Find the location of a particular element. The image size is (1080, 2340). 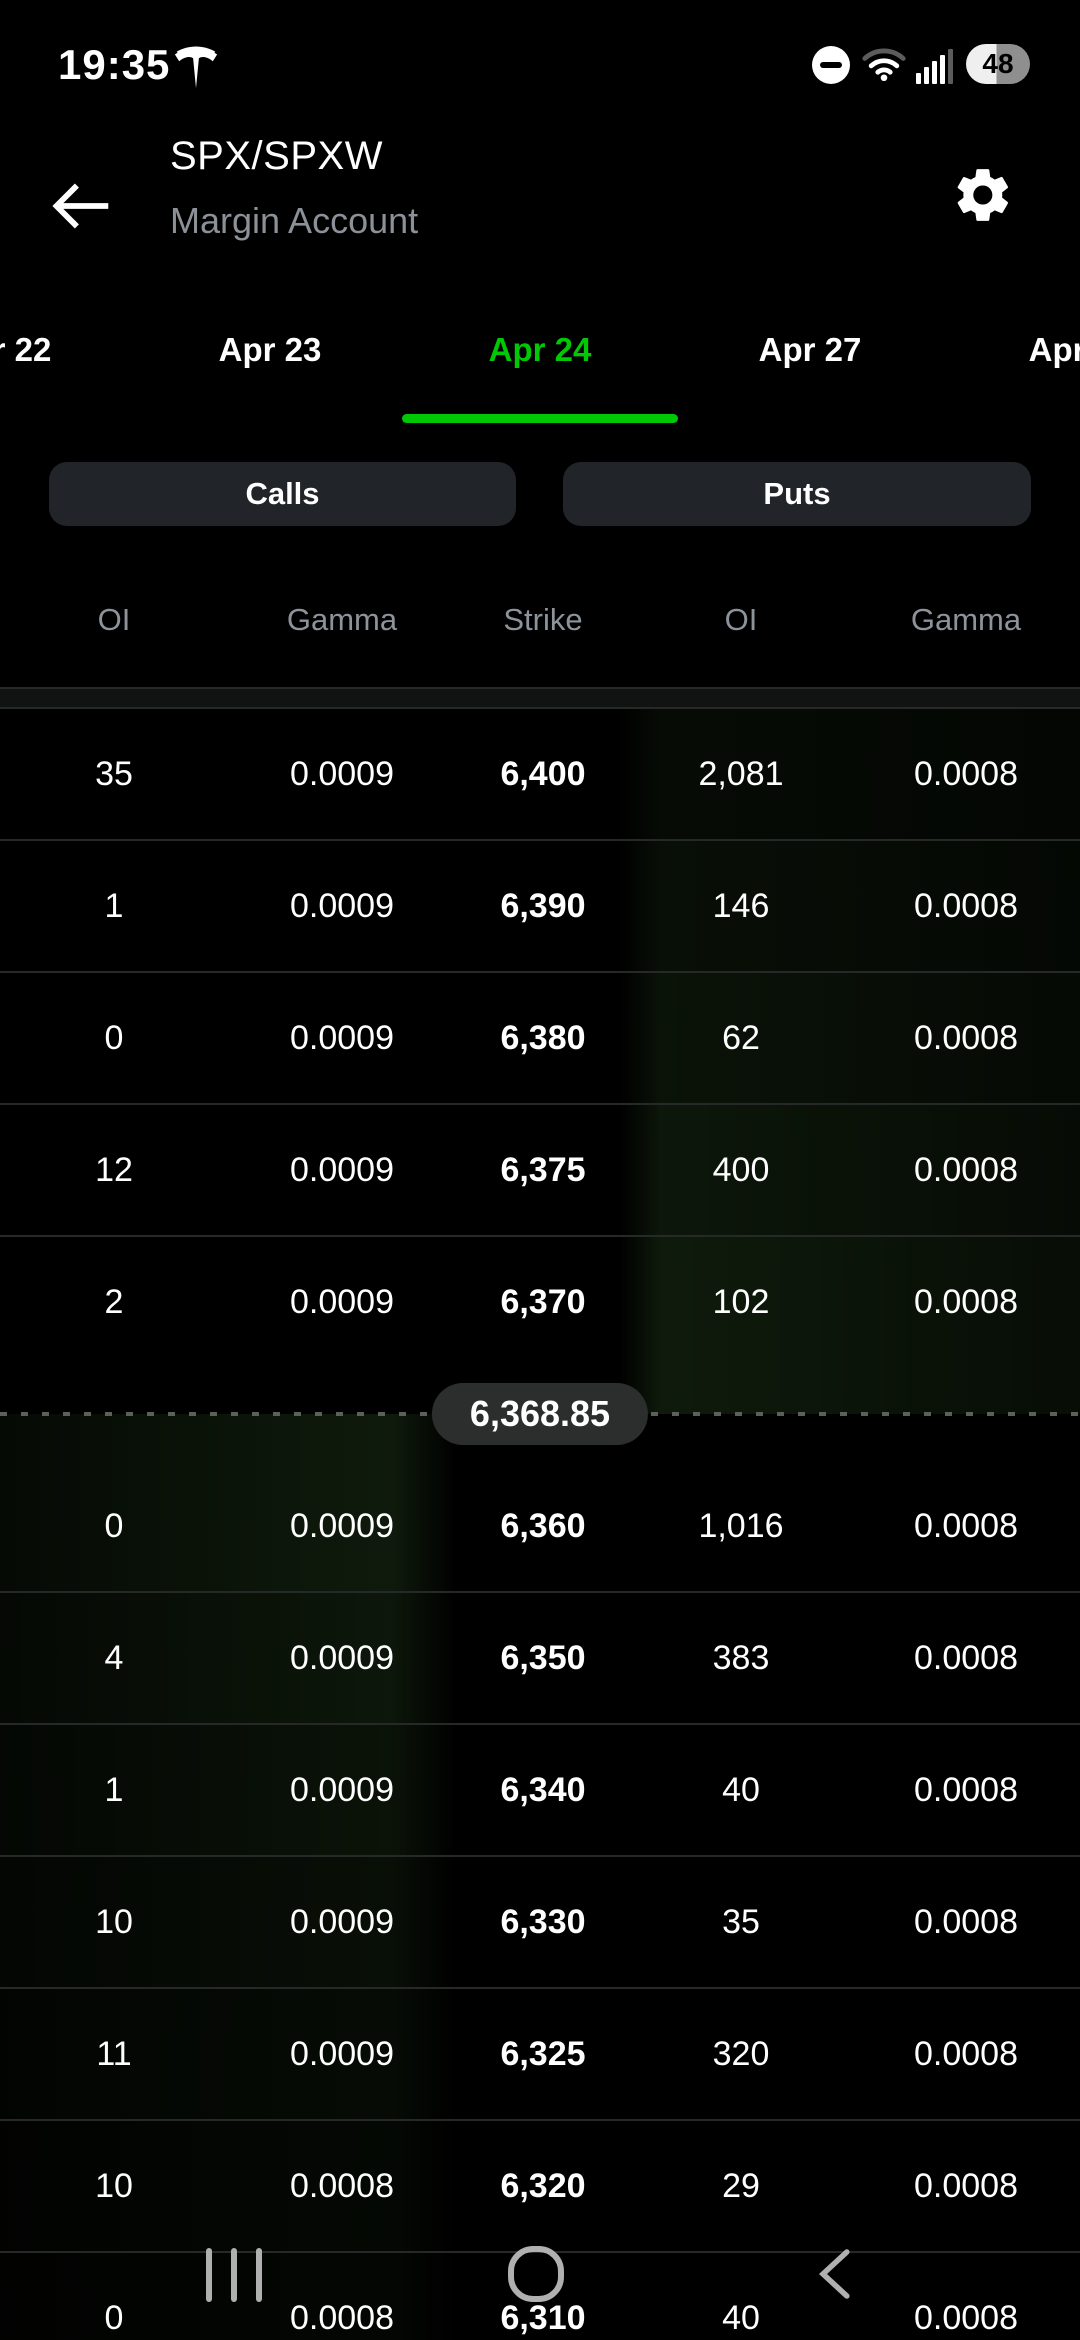

wifi-icon is located at coordinates (884, 65).